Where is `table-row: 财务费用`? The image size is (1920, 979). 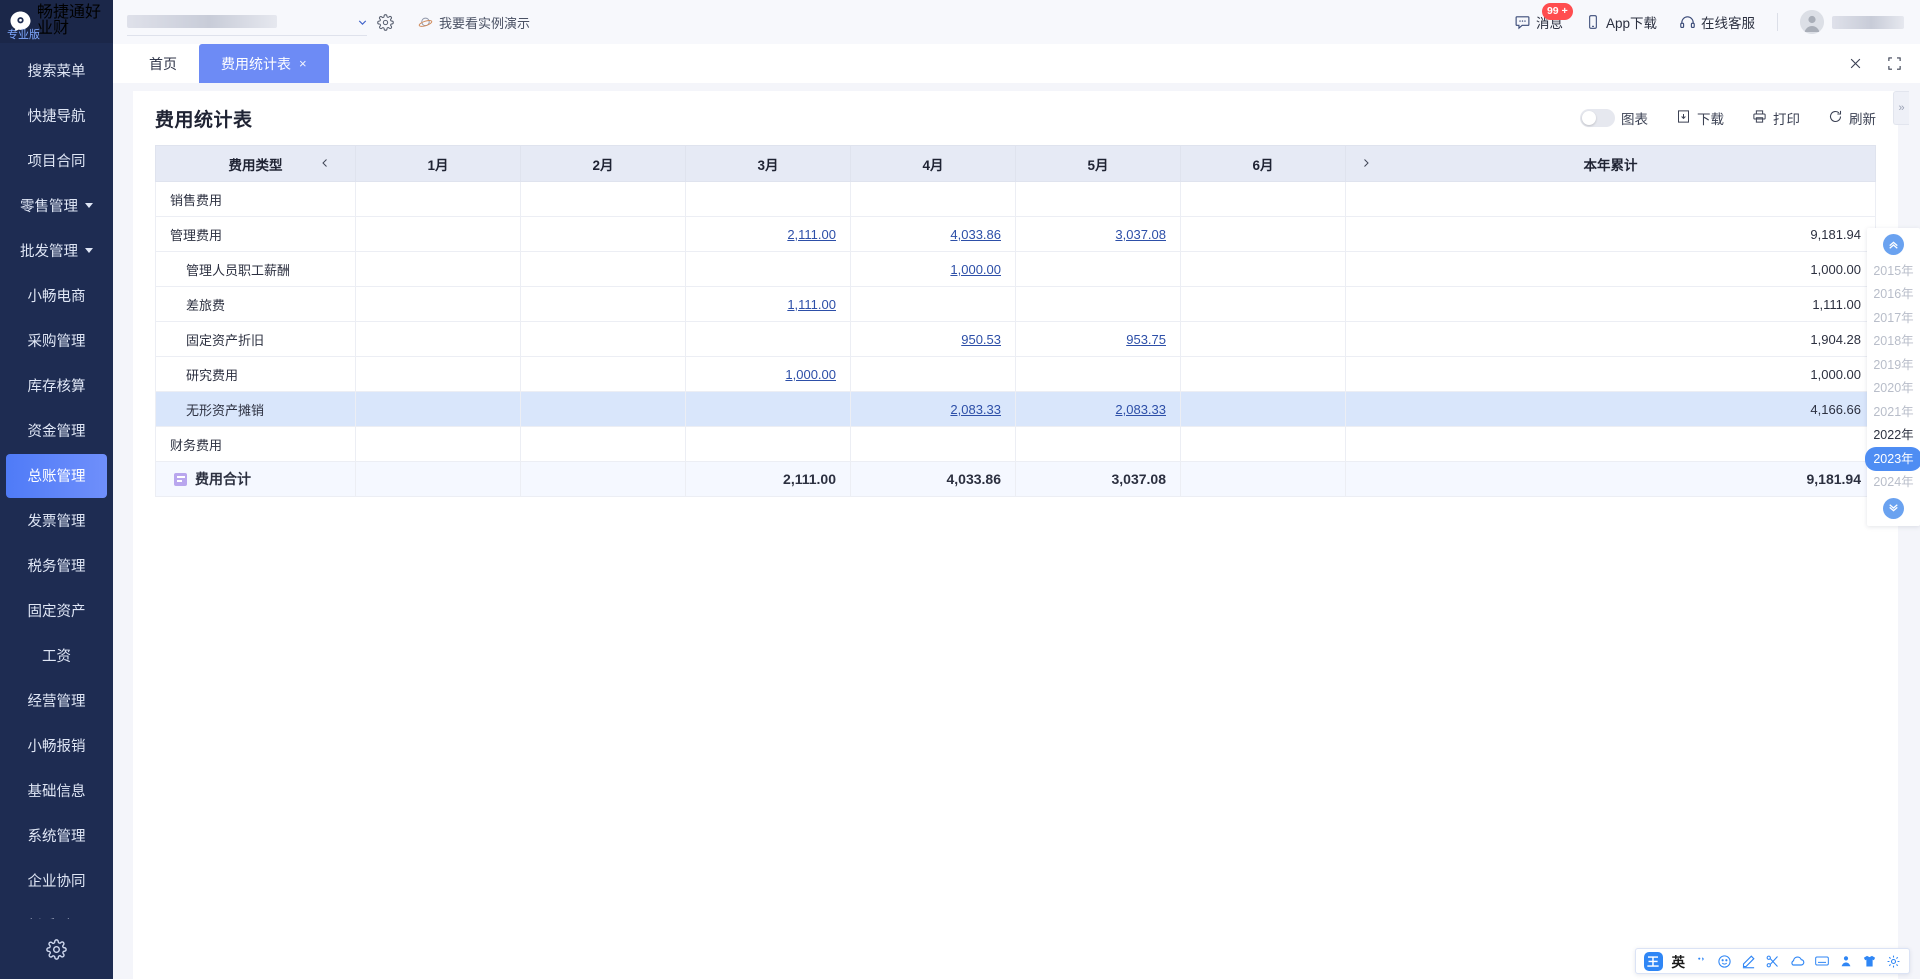
table-row: 财务费用 is located at coordinates (1015, 444).